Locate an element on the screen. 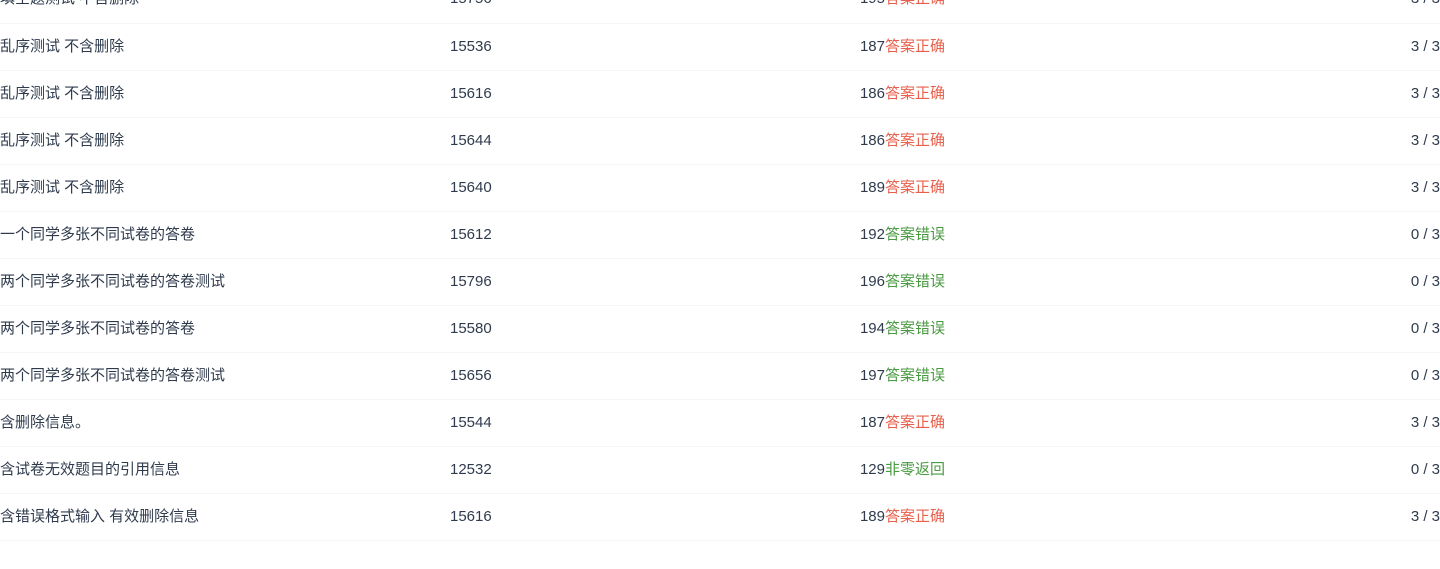 Image resolution: width=1440 pixels, height=569 pixels. memory-value: 15612 is located at coordinates (471, 234).